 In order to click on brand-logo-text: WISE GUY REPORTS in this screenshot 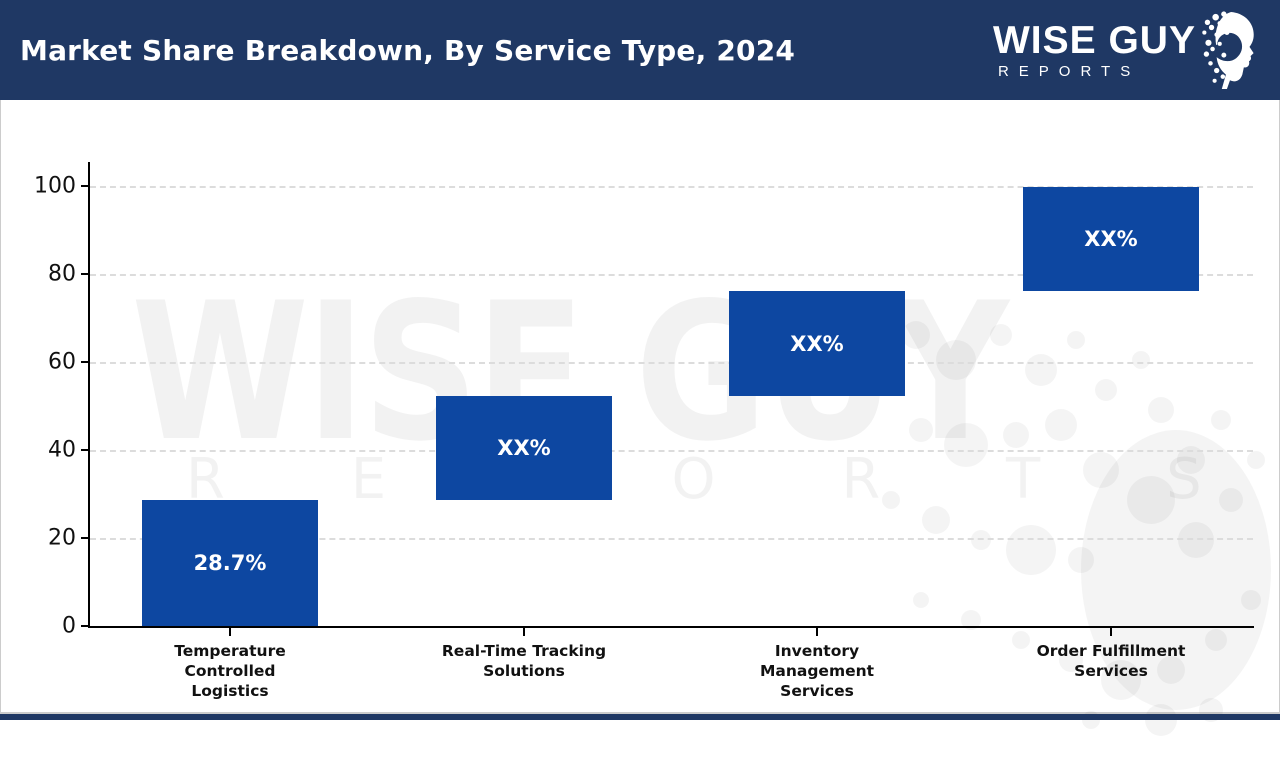, I will do `click(1094, 50)`.